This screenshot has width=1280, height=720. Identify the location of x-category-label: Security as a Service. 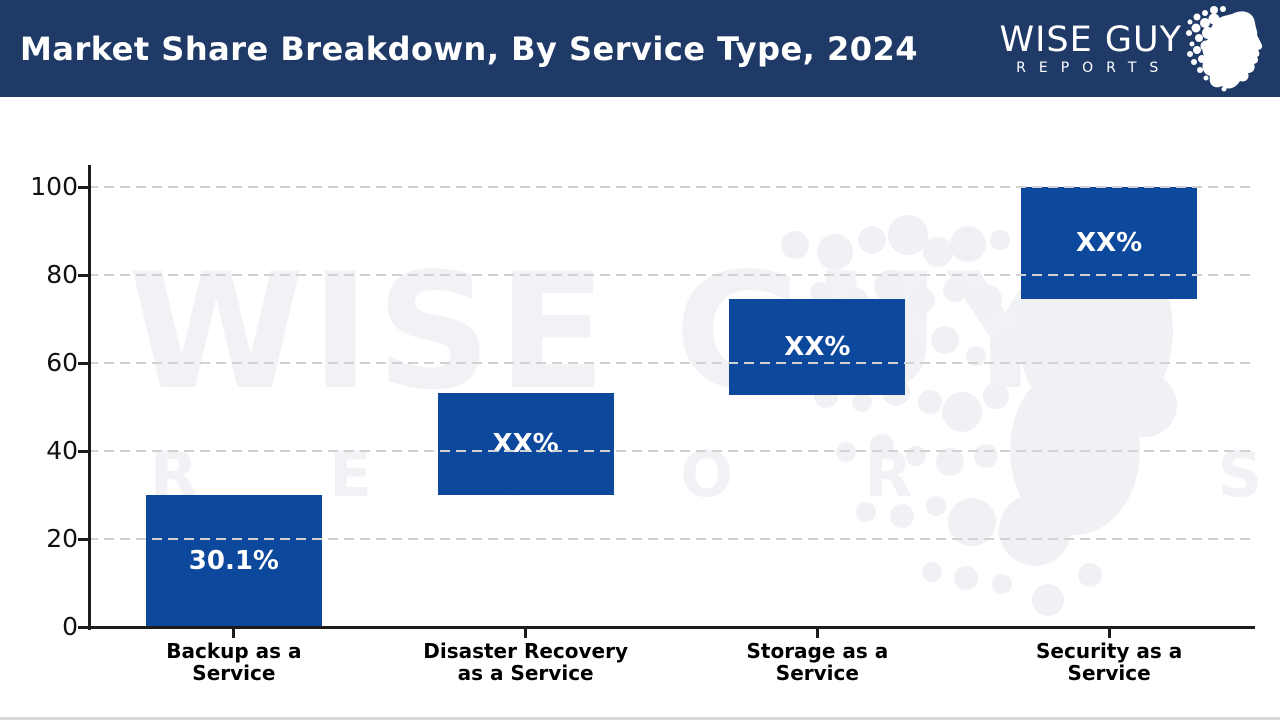
(1109, 662).